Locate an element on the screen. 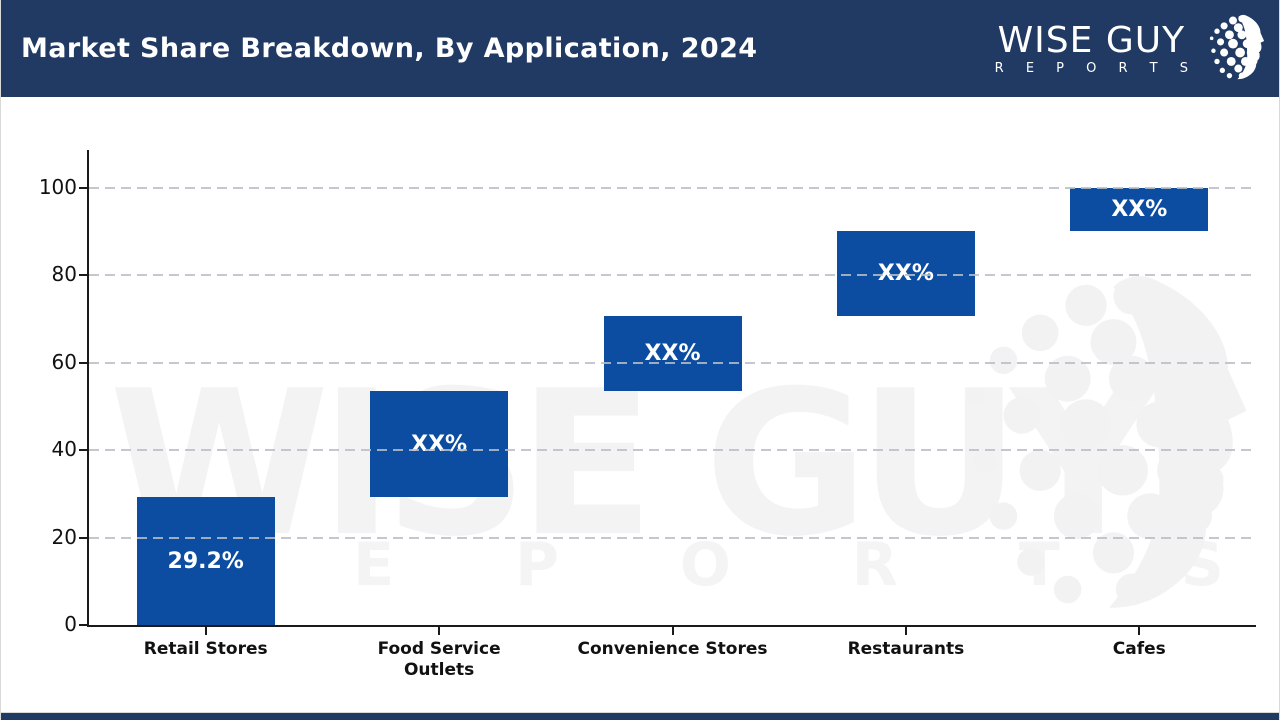 The width and height of the screenshot is (1280, 720). bar-convenience-stores: XX% is located at coordinates (672, 353).